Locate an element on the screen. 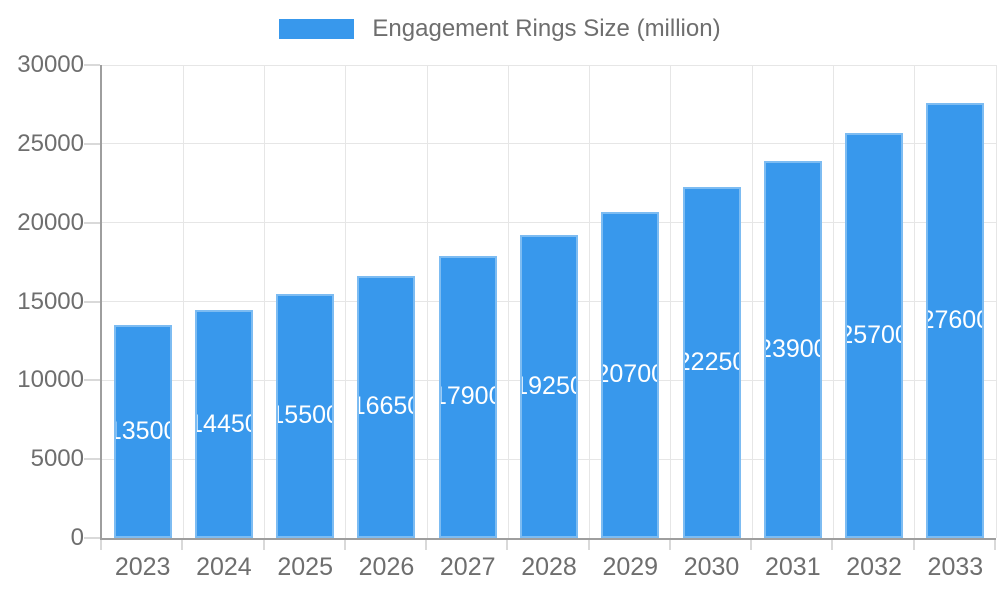  bar-2024: 14450 is located at coordinates (223, 424).